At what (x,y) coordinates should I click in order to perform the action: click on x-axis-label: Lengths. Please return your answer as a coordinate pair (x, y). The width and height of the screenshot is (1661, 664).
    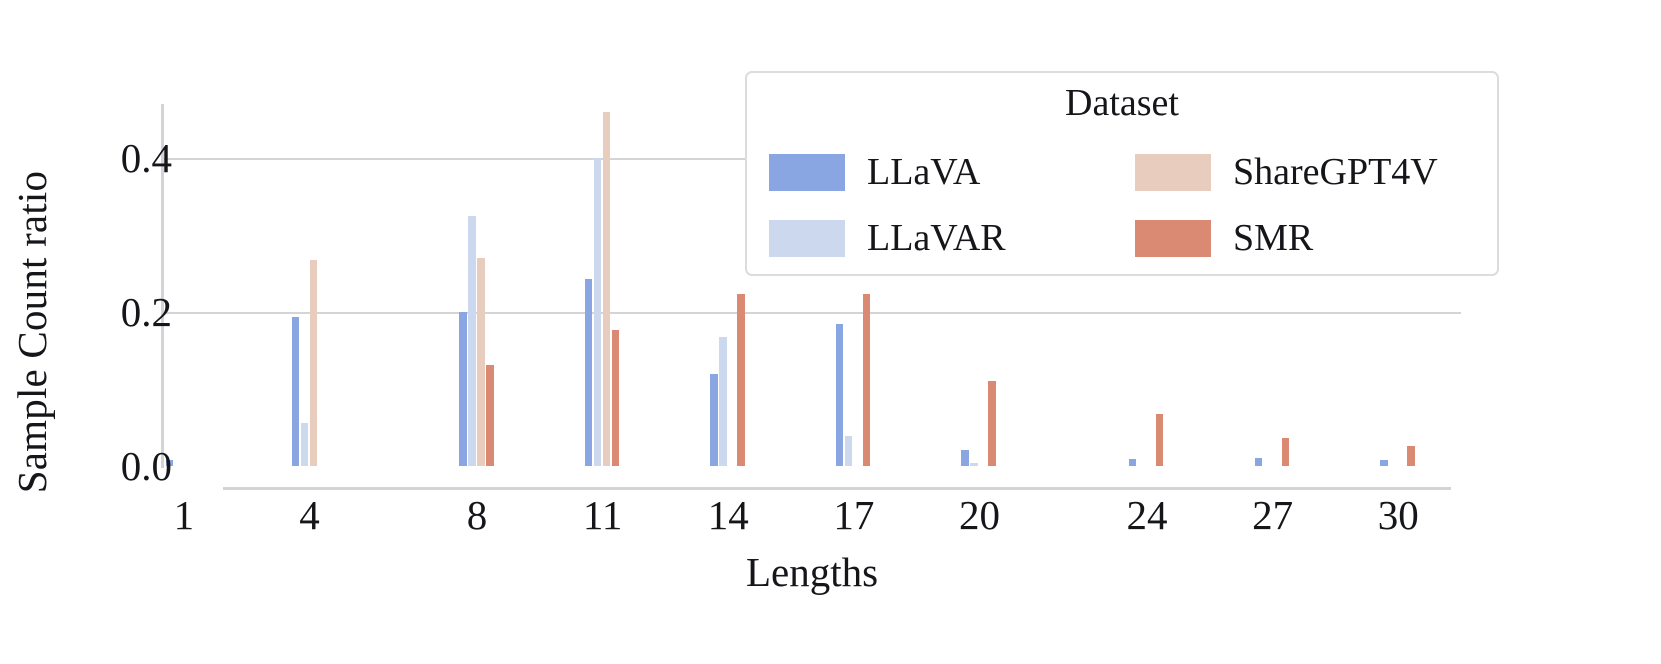
    Looking at the image, I should click on (812, 572).